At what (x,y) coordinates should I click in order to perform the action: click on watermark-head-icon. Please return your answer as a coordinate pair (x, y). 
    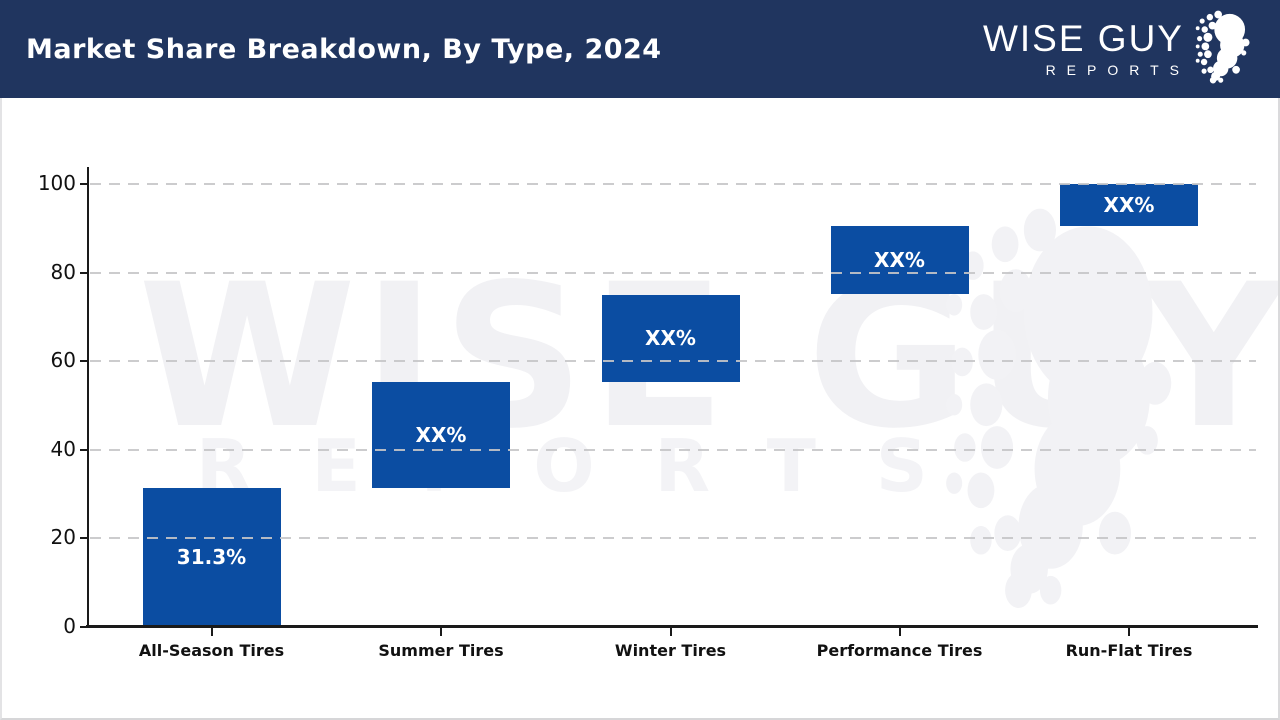
    Looking at the image, I should click on (1056, 421).